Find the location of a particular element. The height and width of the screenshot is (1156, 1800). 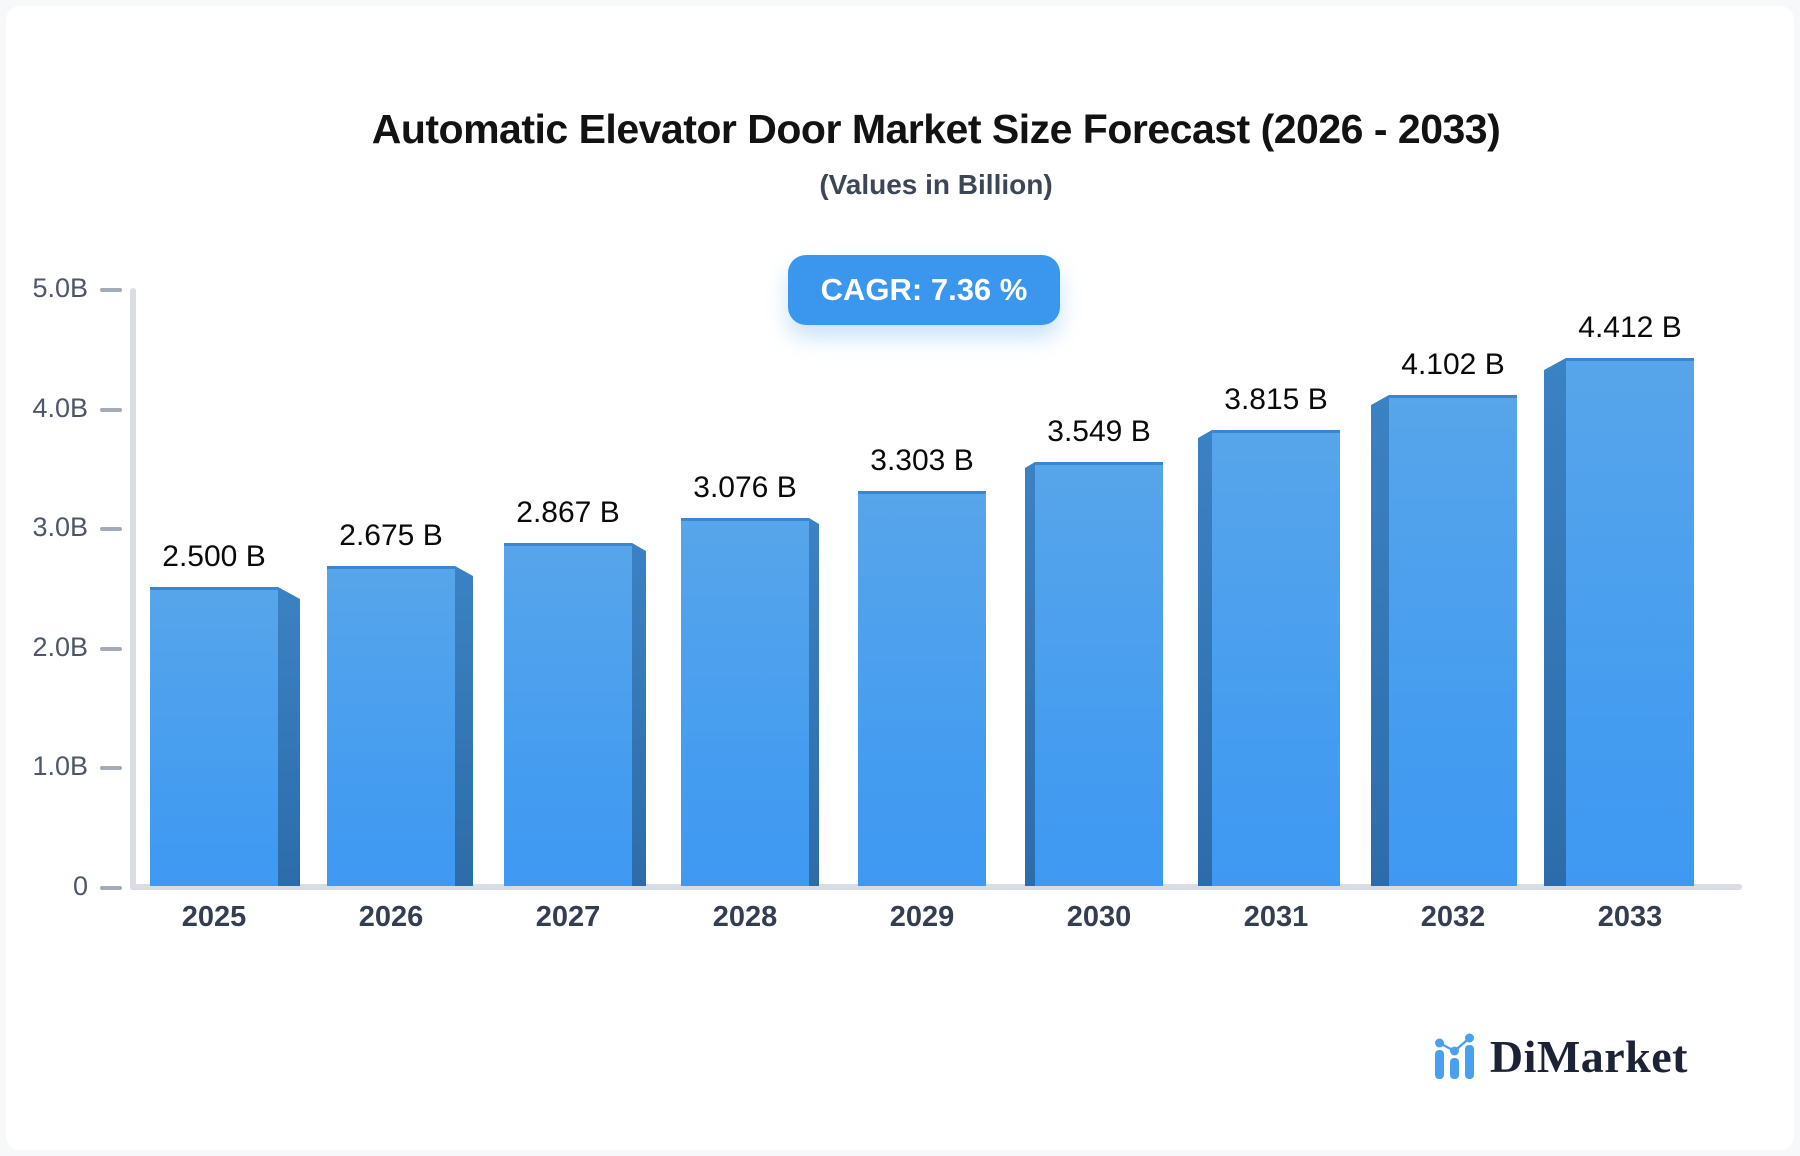

bar-value-label: 3.076 B is located at coordinates (745, 487).